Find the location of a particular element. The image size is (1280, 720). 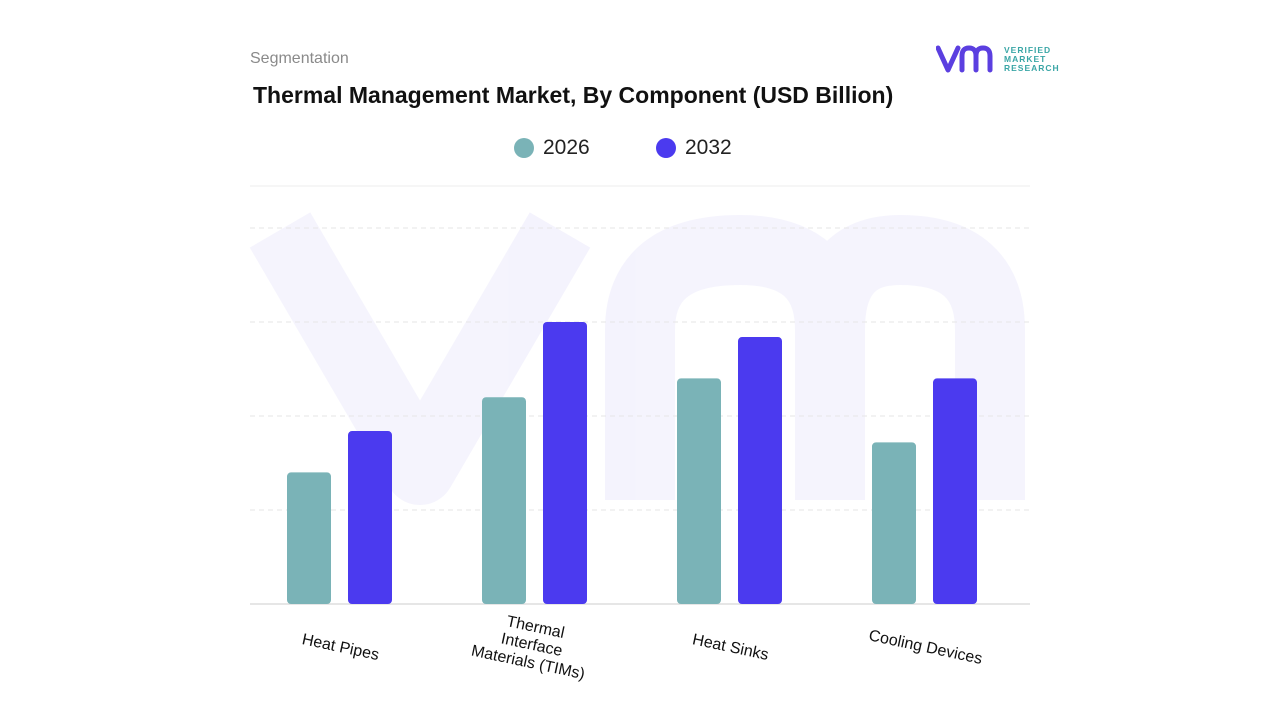

legend-label-2026: 2026 is located at coordinates (566, 147).